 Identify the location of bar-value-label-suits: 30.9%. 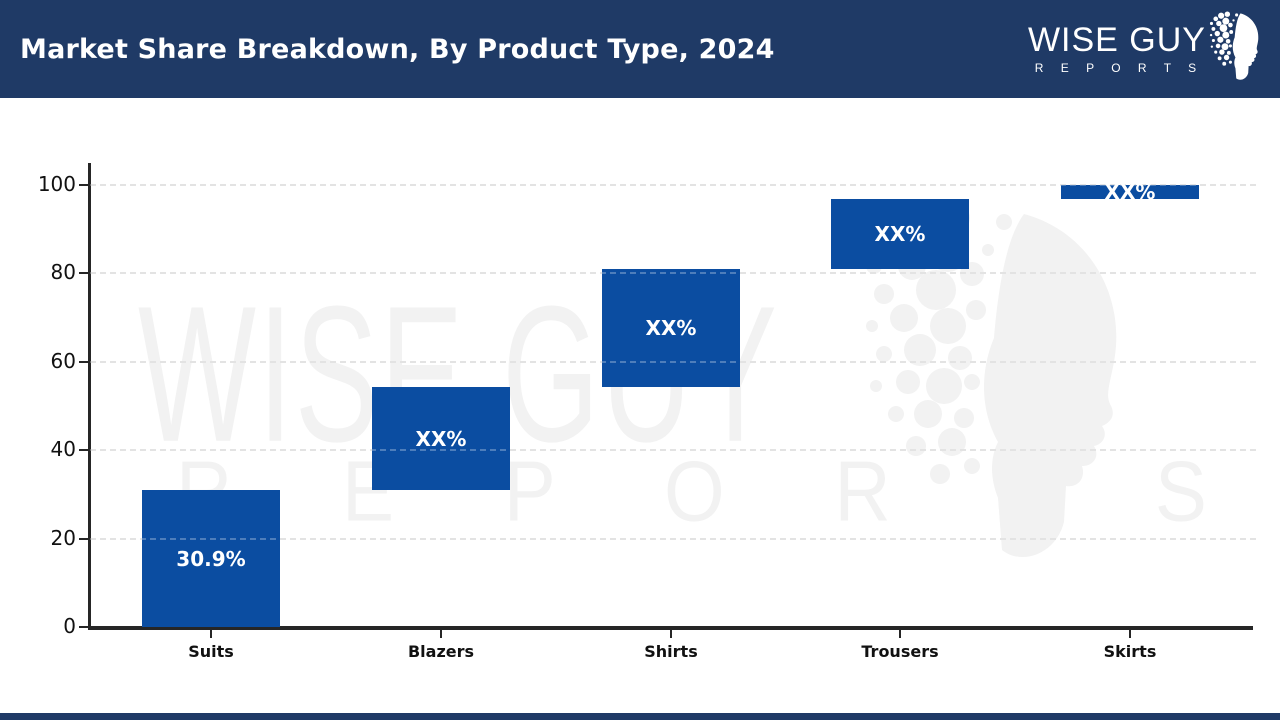
(211, 558).